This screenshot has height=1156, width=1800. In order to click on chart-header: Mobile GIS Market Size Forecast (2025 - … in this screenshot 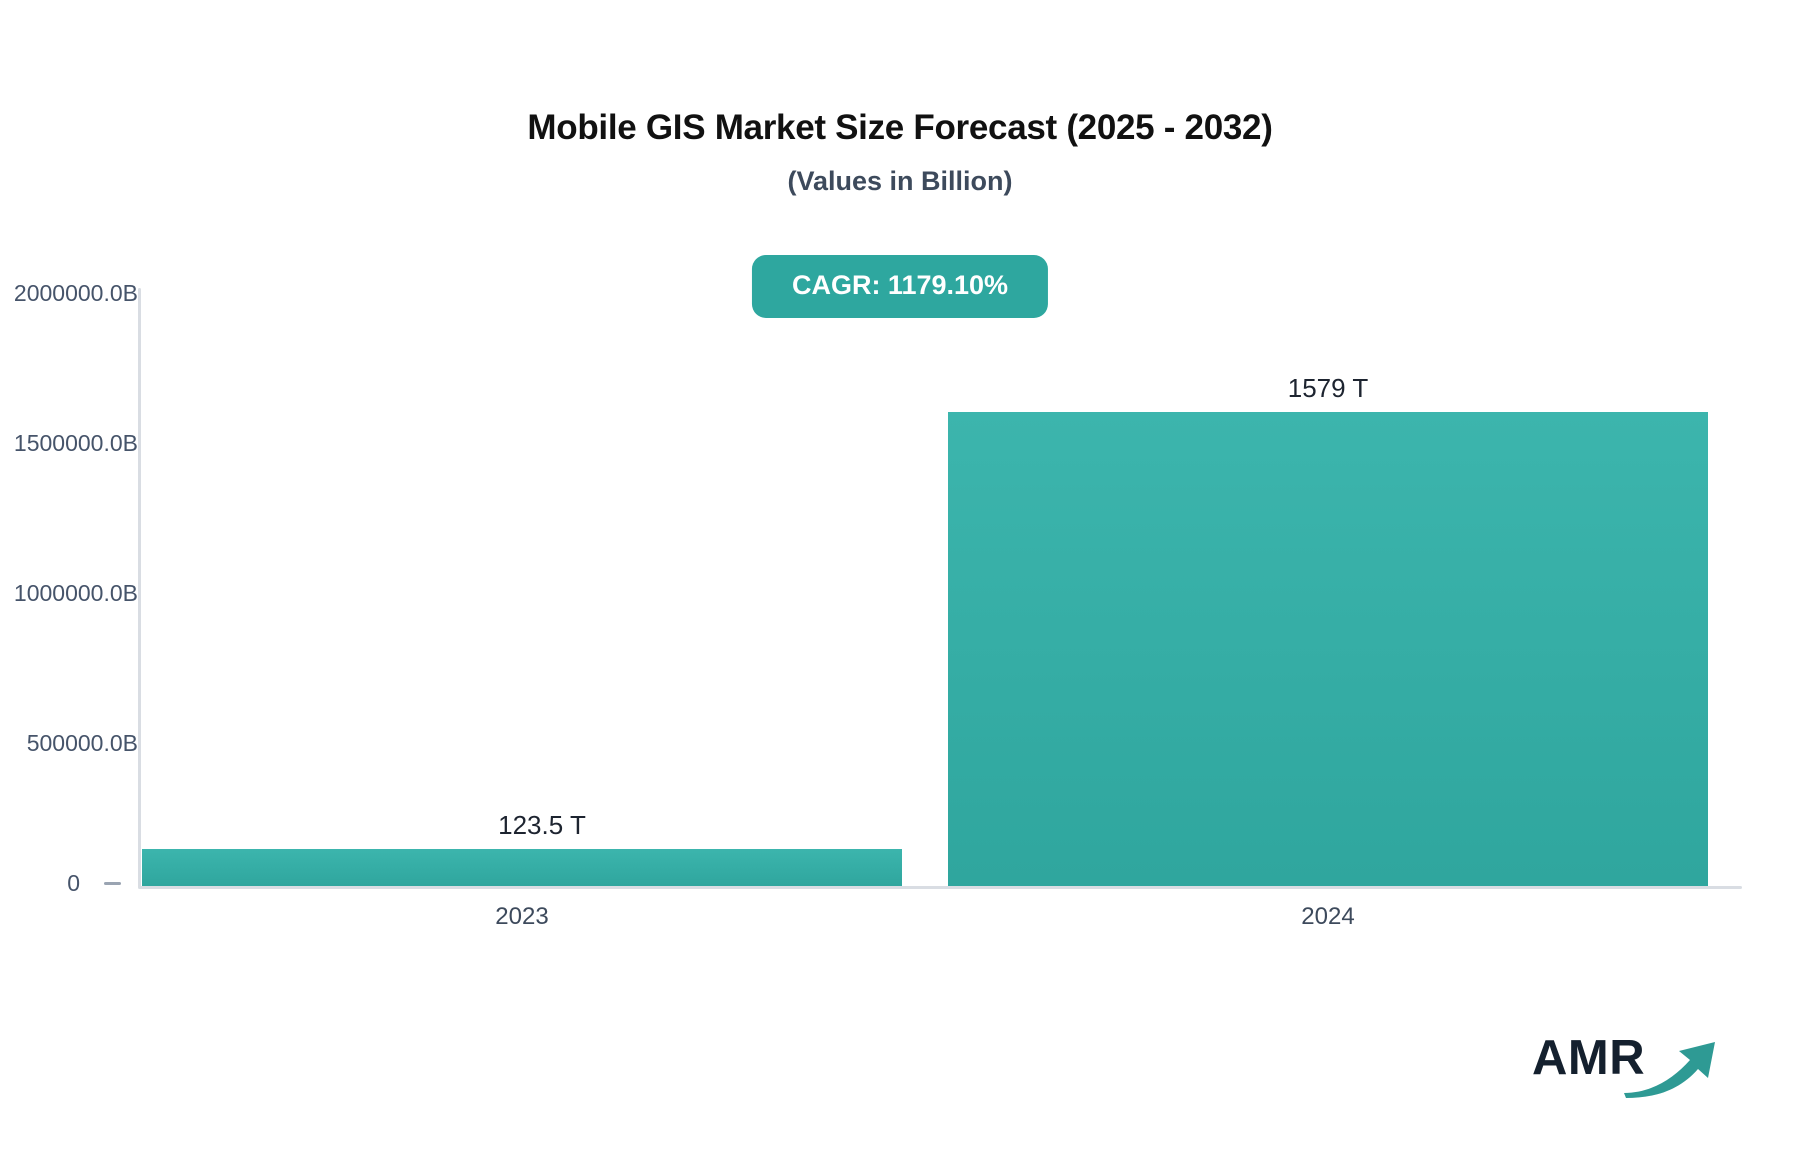, I will do `click(900, 152)`.